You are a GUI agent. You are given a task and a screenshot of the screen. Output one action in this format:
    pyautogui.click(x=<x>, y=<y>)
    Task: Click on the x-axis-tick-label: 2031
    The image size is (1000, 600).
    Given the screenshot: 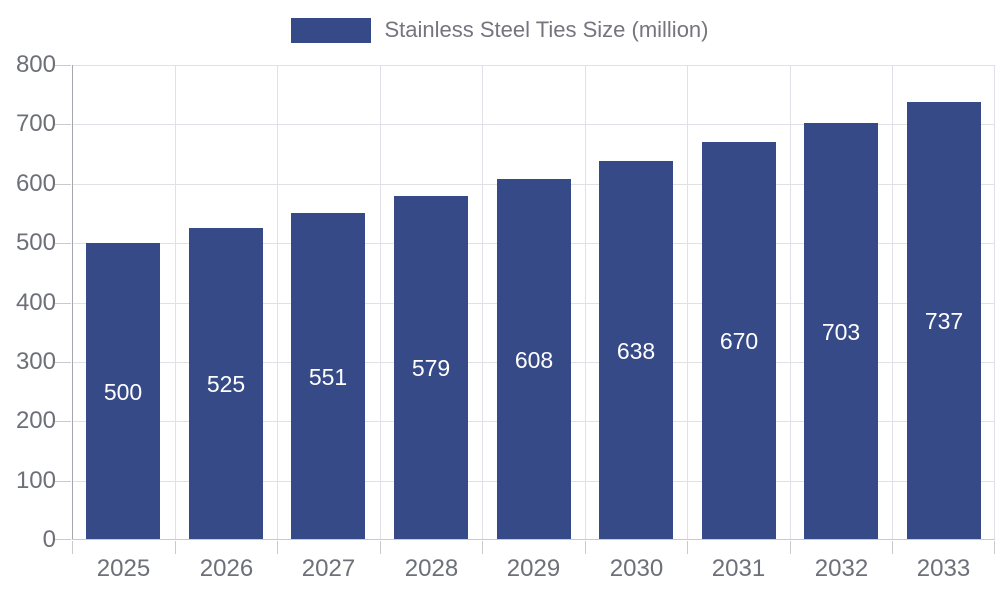 What is the action you would take?
    pyautogui.click(x=738, y=568)
    